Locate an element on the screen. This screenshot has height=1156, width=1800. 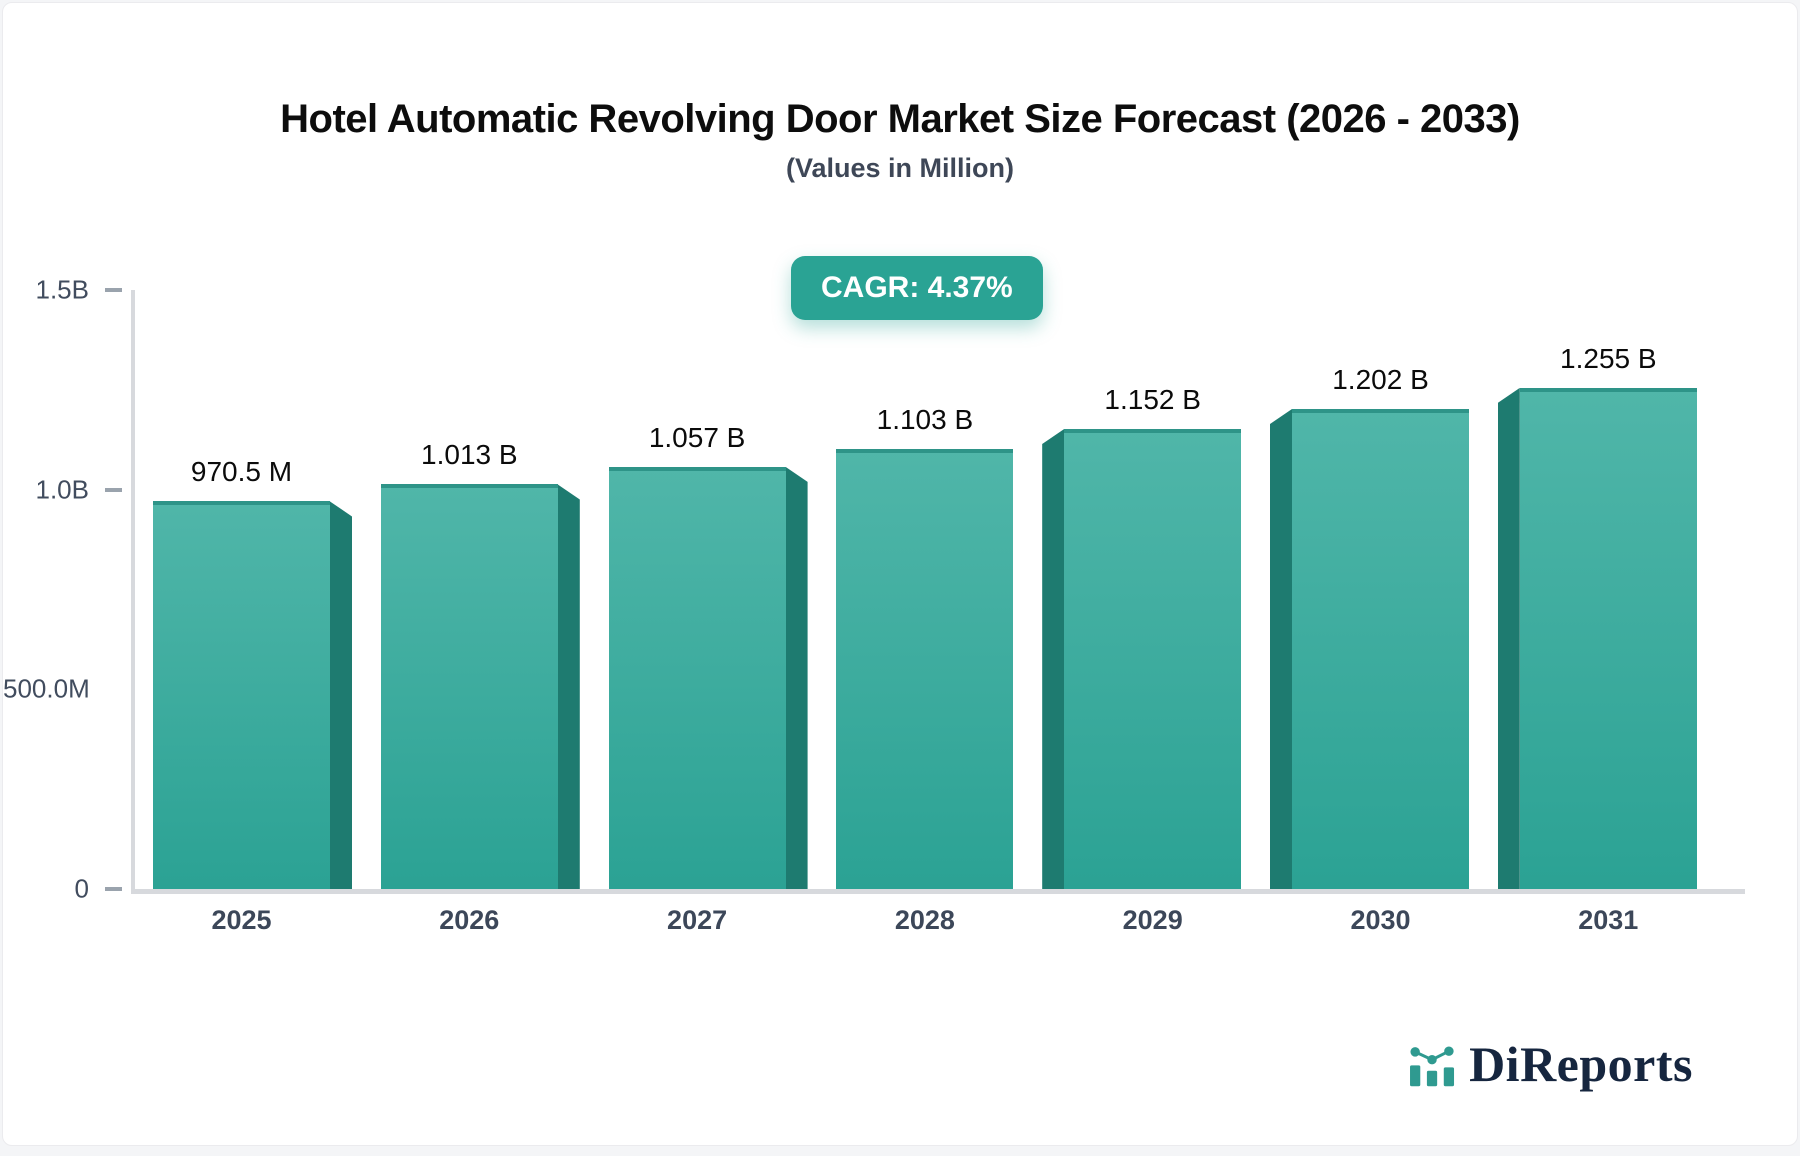
bar-value-label-2031: 1.255 B is located at coordinates (1608, 358).